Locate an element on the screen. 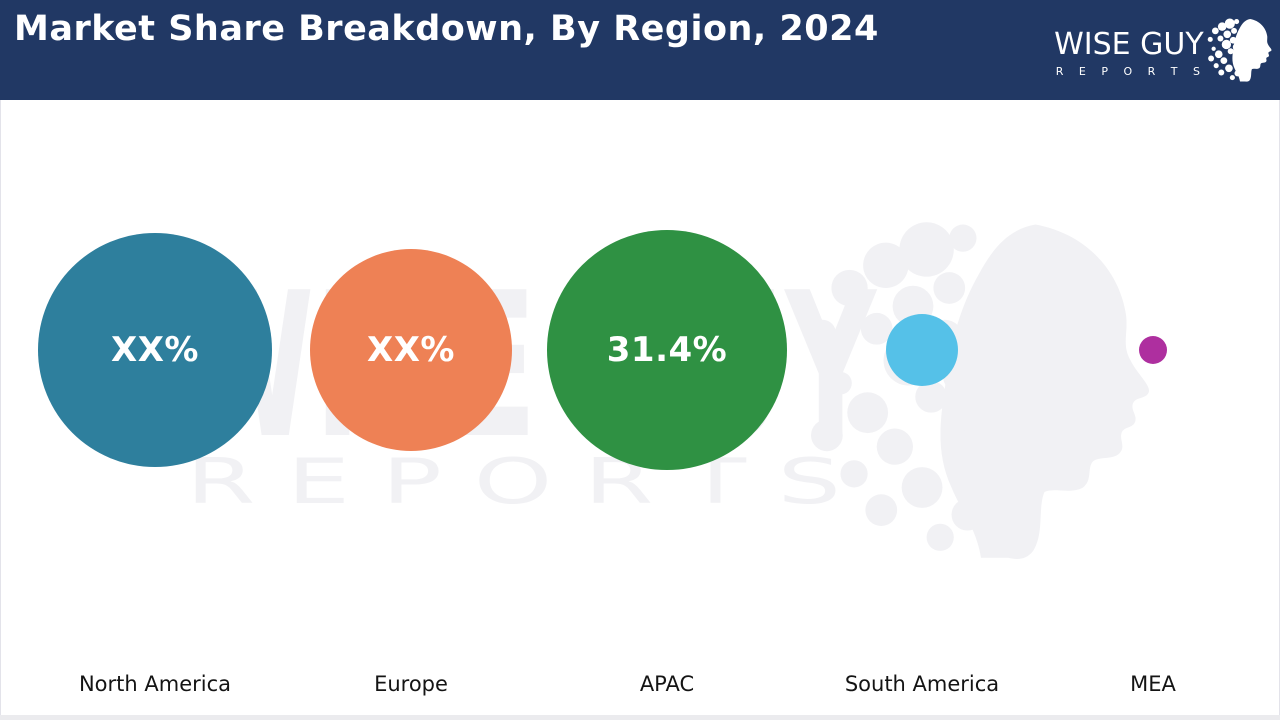 The width and height of the screenshot is (1280, 720). bottom-strip is located at coordinates (640, 717).